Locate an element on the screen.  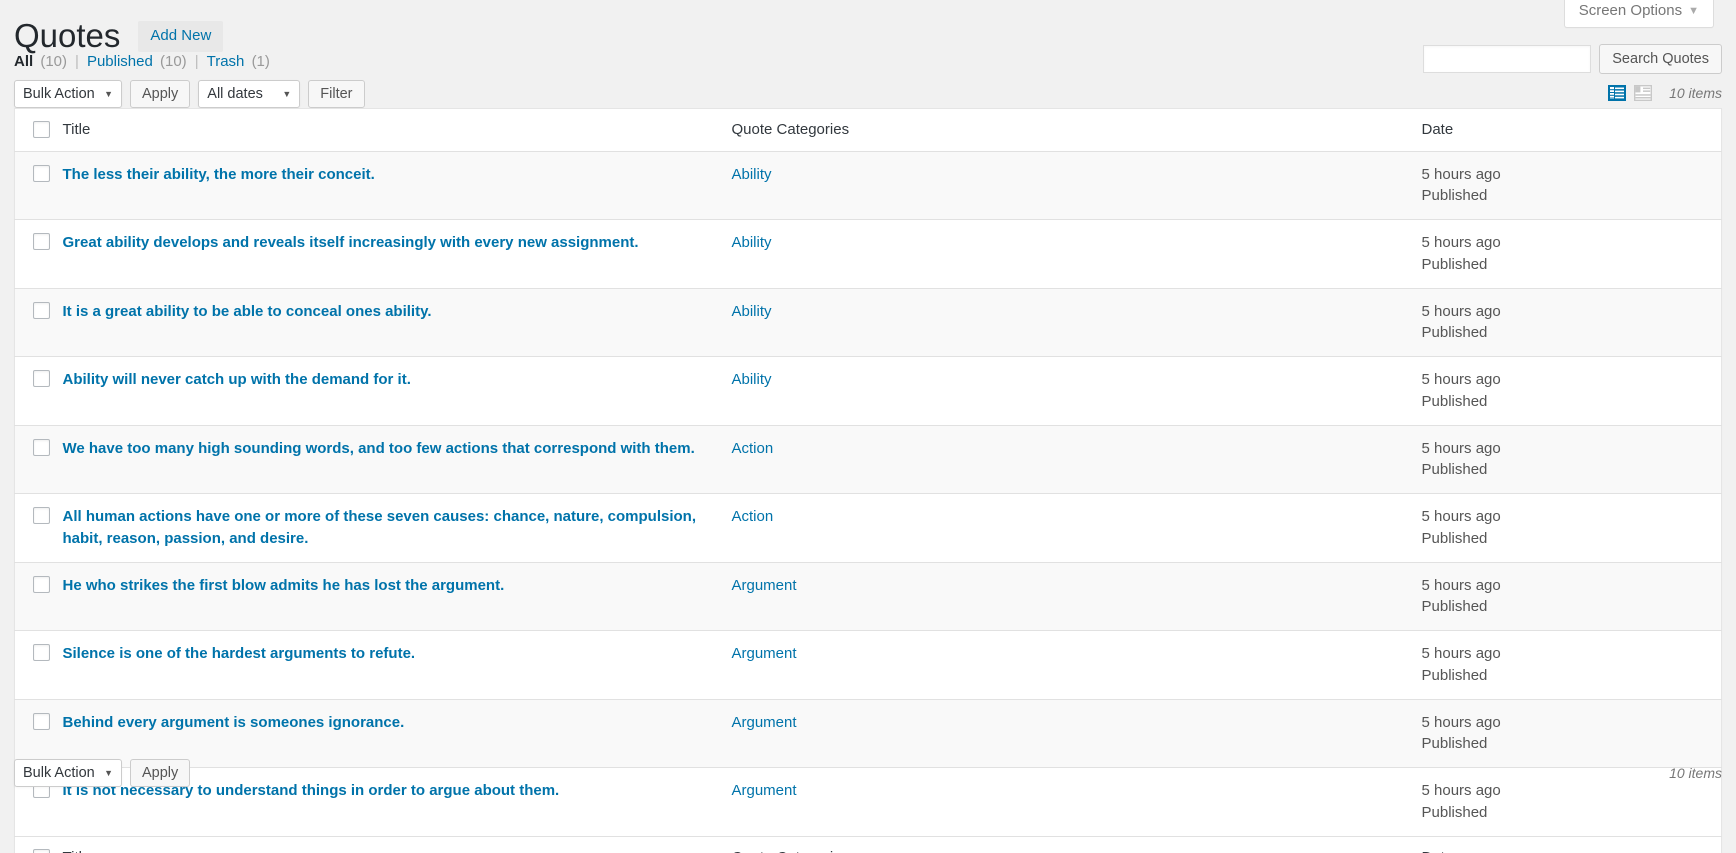
chevron-down-icon: ▼ is located at coordinates (1693, 11).